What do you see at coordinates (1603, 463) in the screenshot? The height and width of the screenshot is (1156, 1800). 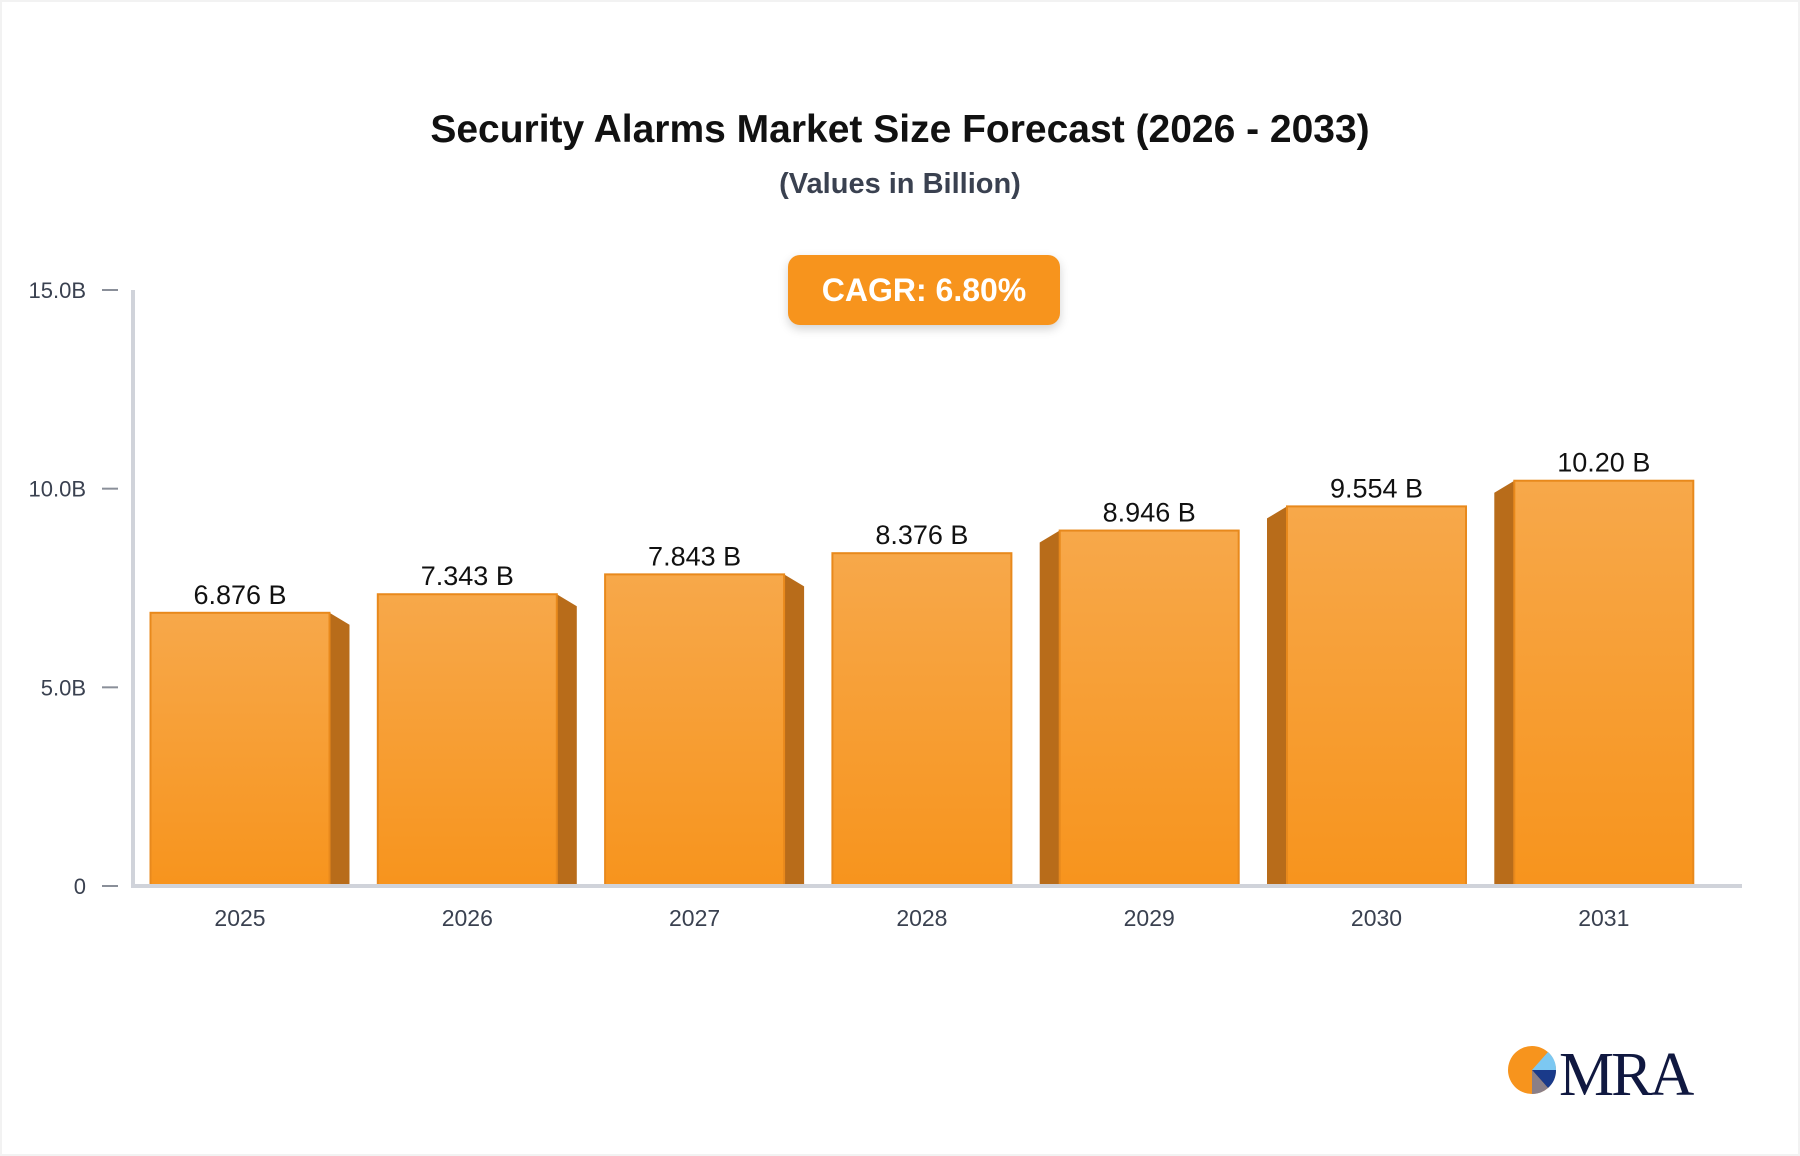 I see `data-label: 10.20 B` at bounding box center [1603, 463].